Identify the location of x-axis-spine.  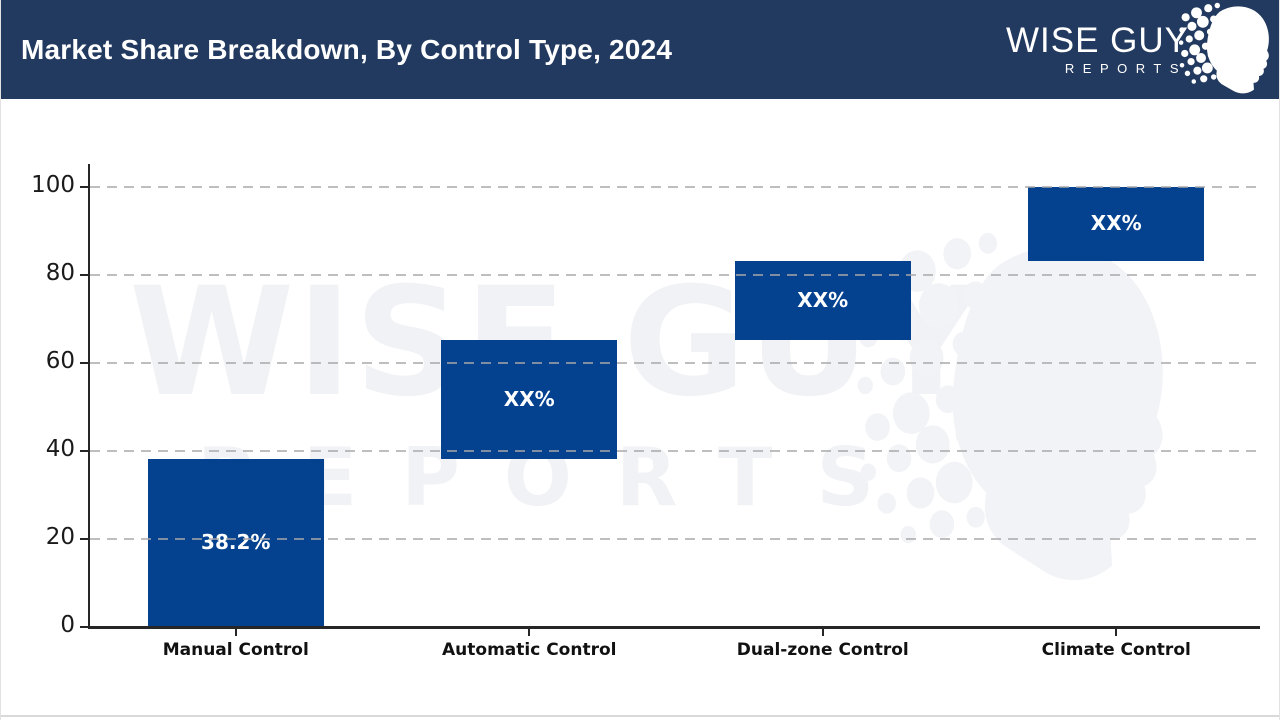
(674, 627).